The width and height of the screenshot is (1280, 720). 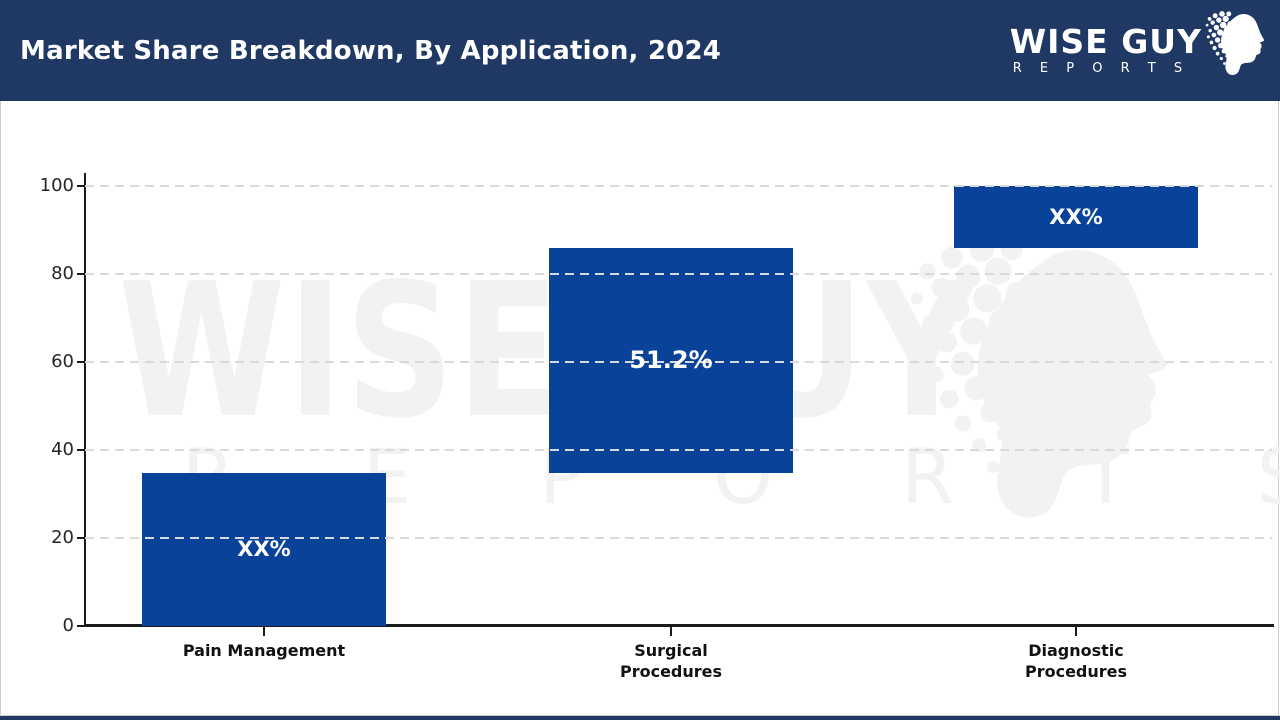 I want to click on page-border-right, so click(x=1278, y=408).